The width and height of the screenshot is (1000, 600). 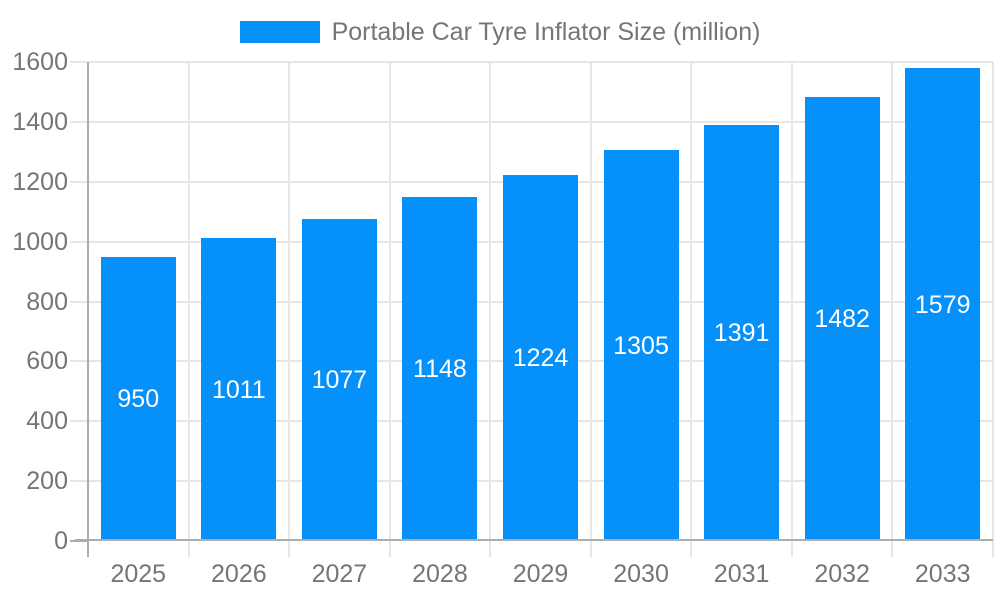 What do you see at coordinates (47, 361) in the screenshot?
I see `y-tick-label: 600` at bounding box center [47, 361].